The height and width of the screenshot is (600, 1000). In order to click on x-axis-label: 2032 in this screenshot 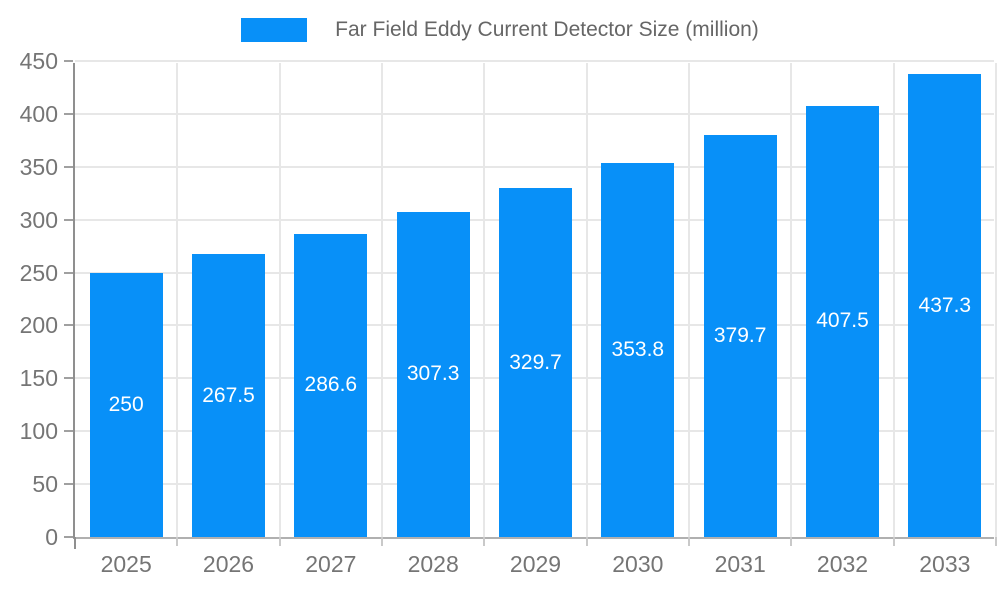, I will do `click(842, 564)`.